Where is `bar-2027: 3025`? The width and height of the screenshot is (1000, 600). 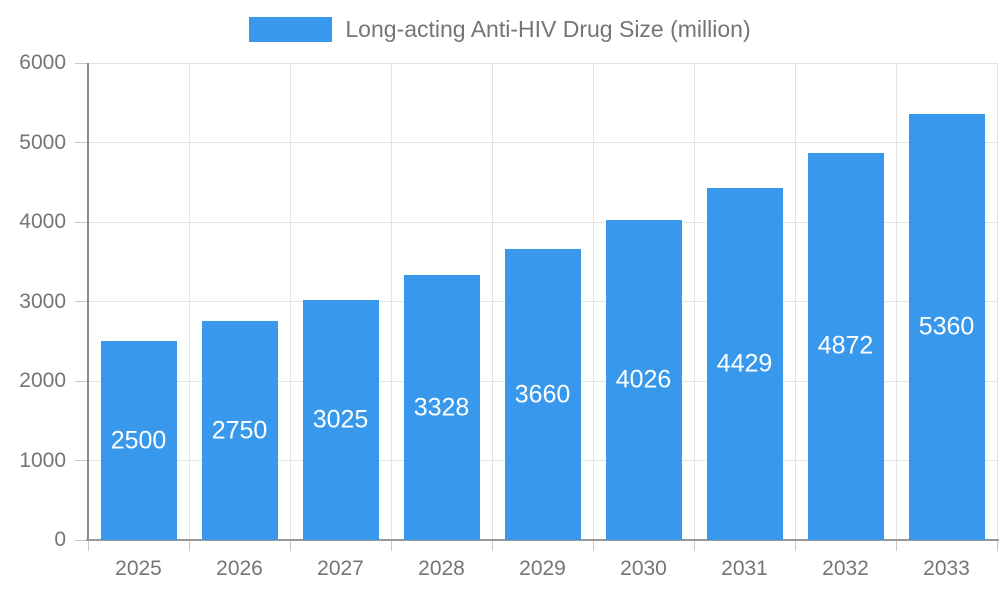 bar-2027: 3025 is located at coordinates (340, 419).